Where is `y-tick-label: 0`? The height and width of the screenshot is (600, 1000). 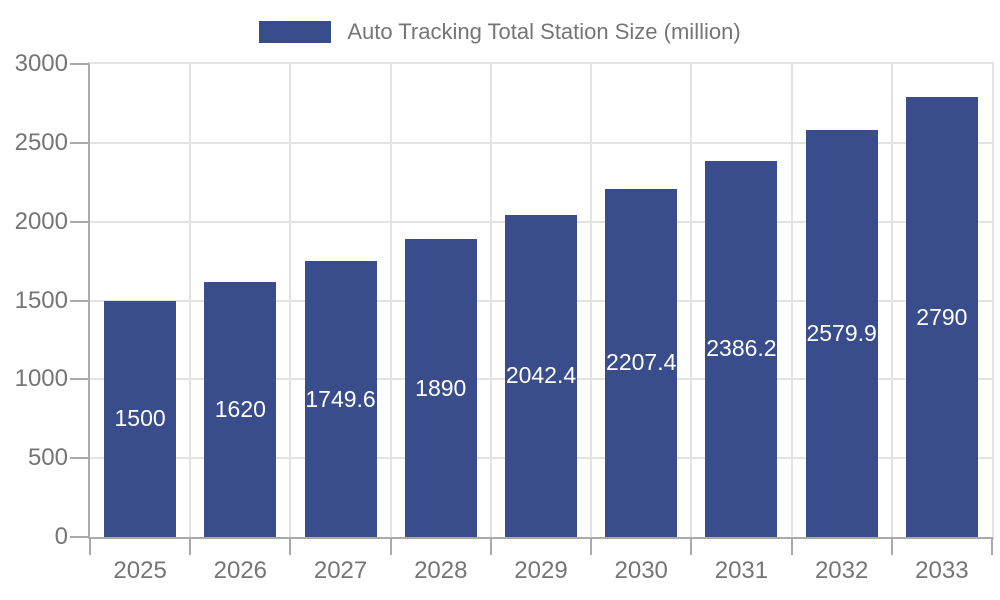
y-tick-label: 0 is located at coordinates (61, 536).